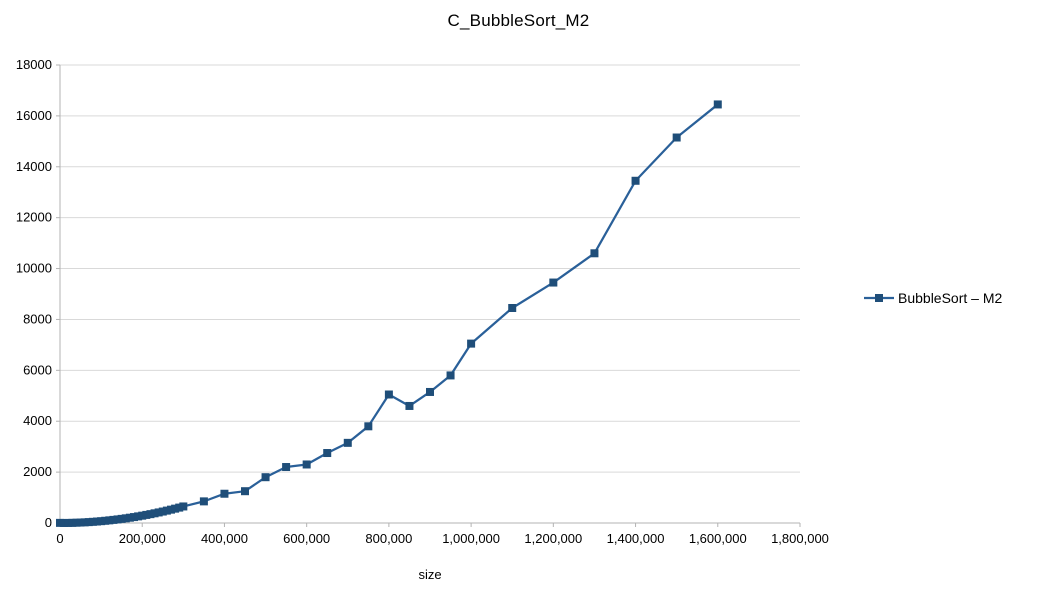 Image resolution: width=1037 pixels, height=607 pixels. I want to click on chart-title: C_BubbleSort_M2, so click(518, 20).